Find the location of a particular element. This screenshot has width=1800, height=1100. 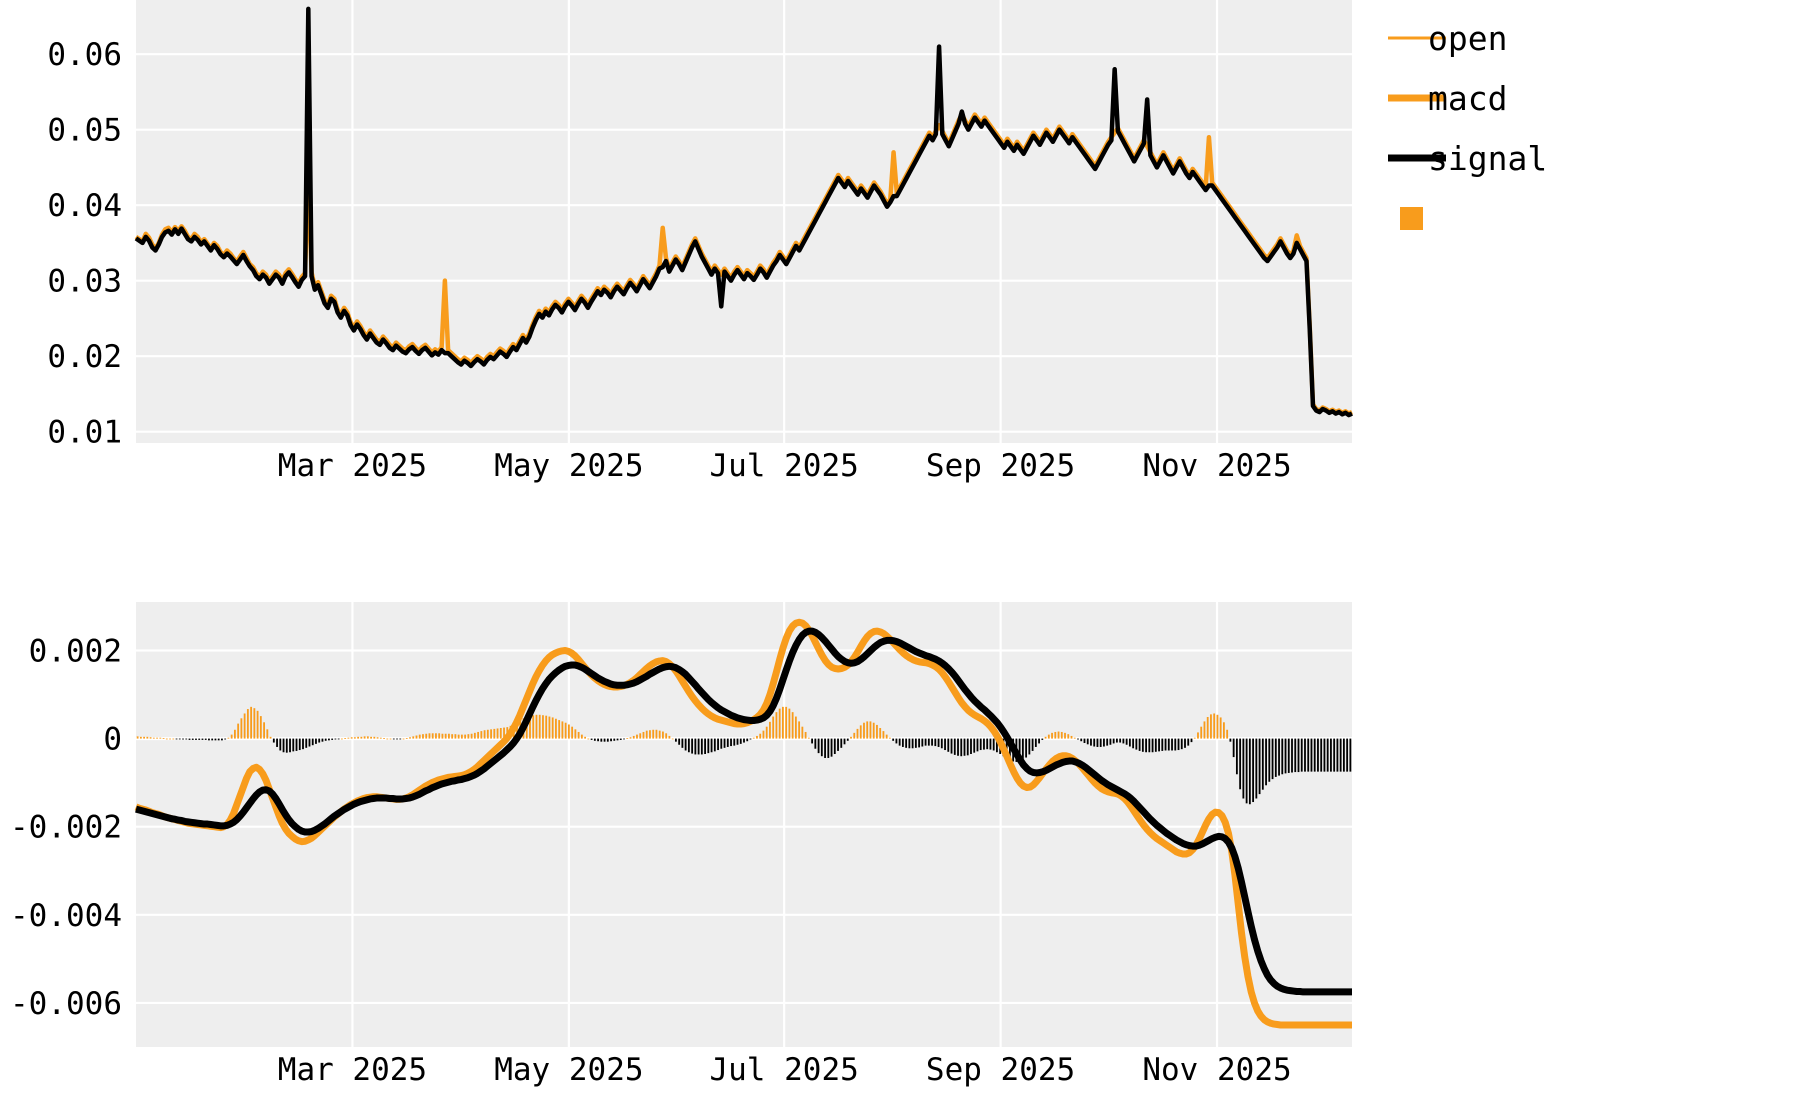

x-tick-label: Mar 2025 is located at coordinates (352, 466).